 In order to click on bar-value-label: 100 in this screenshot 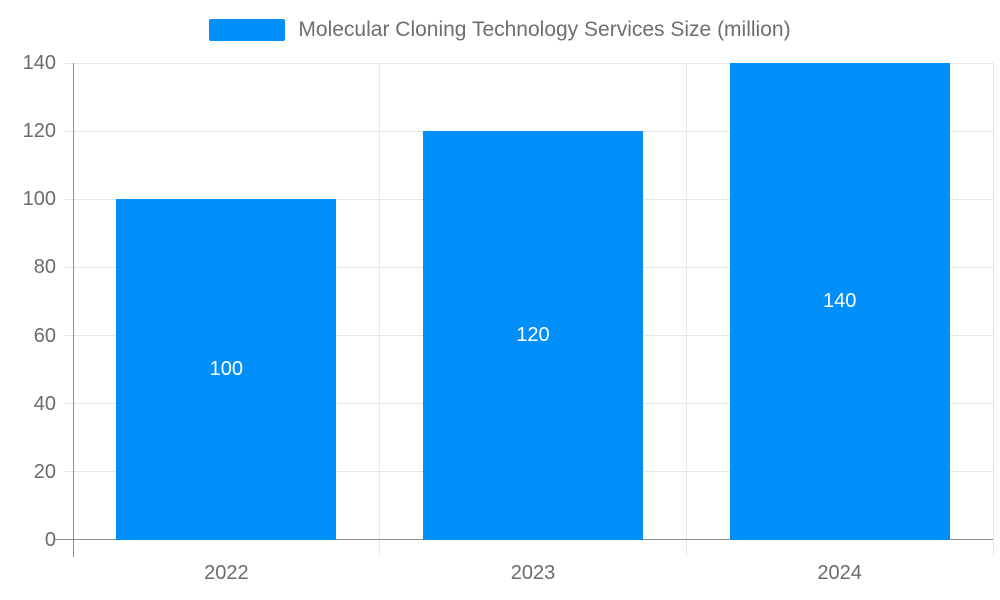, I will do `click(226, 369)`.